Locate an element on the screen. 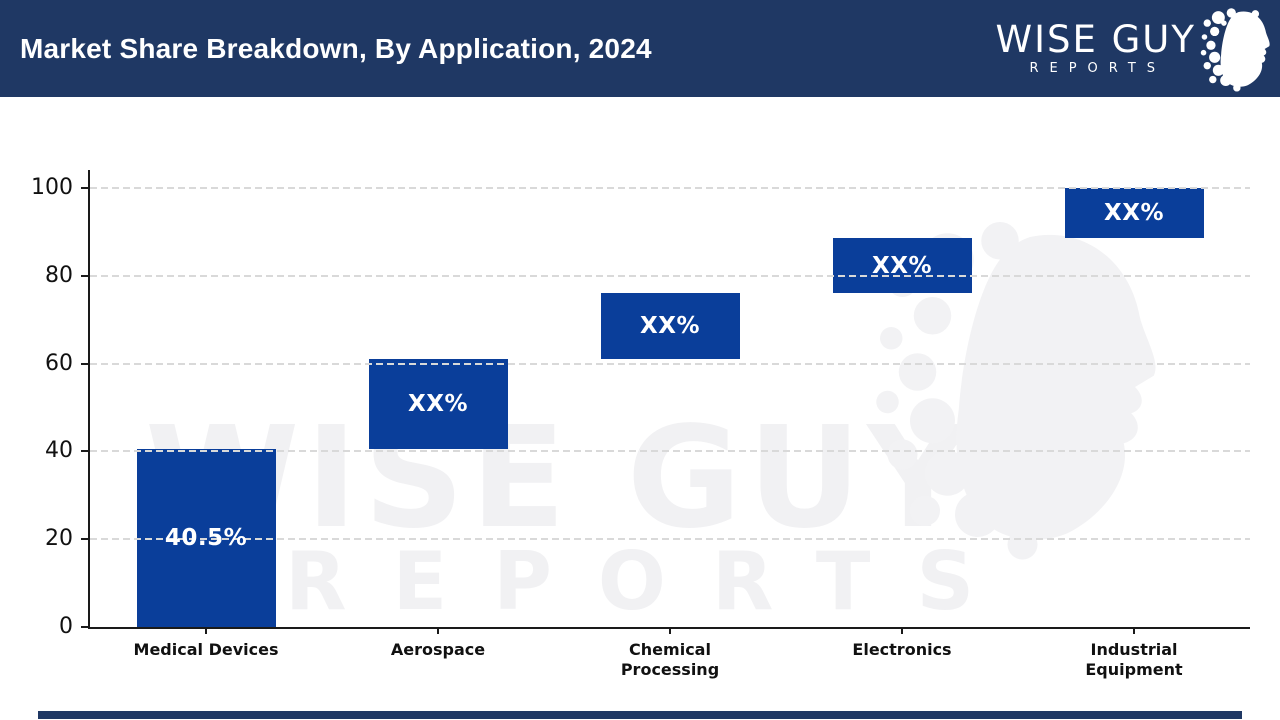 The width and height of the screenshot is (1280, 720). y-tick-label: 0 is located at coordinates (66, 626).